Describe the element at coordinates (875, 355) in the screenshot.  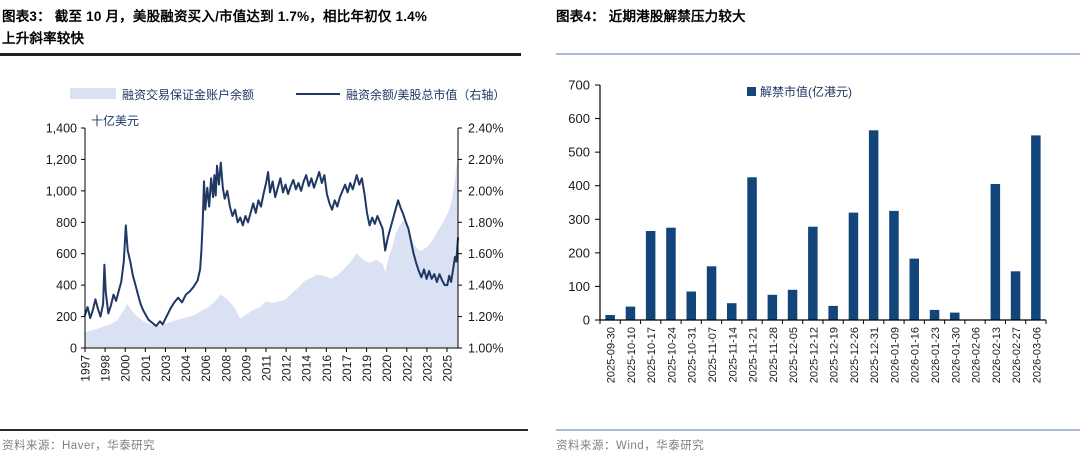
I see `svg-text: 2025-12-31` at that location.